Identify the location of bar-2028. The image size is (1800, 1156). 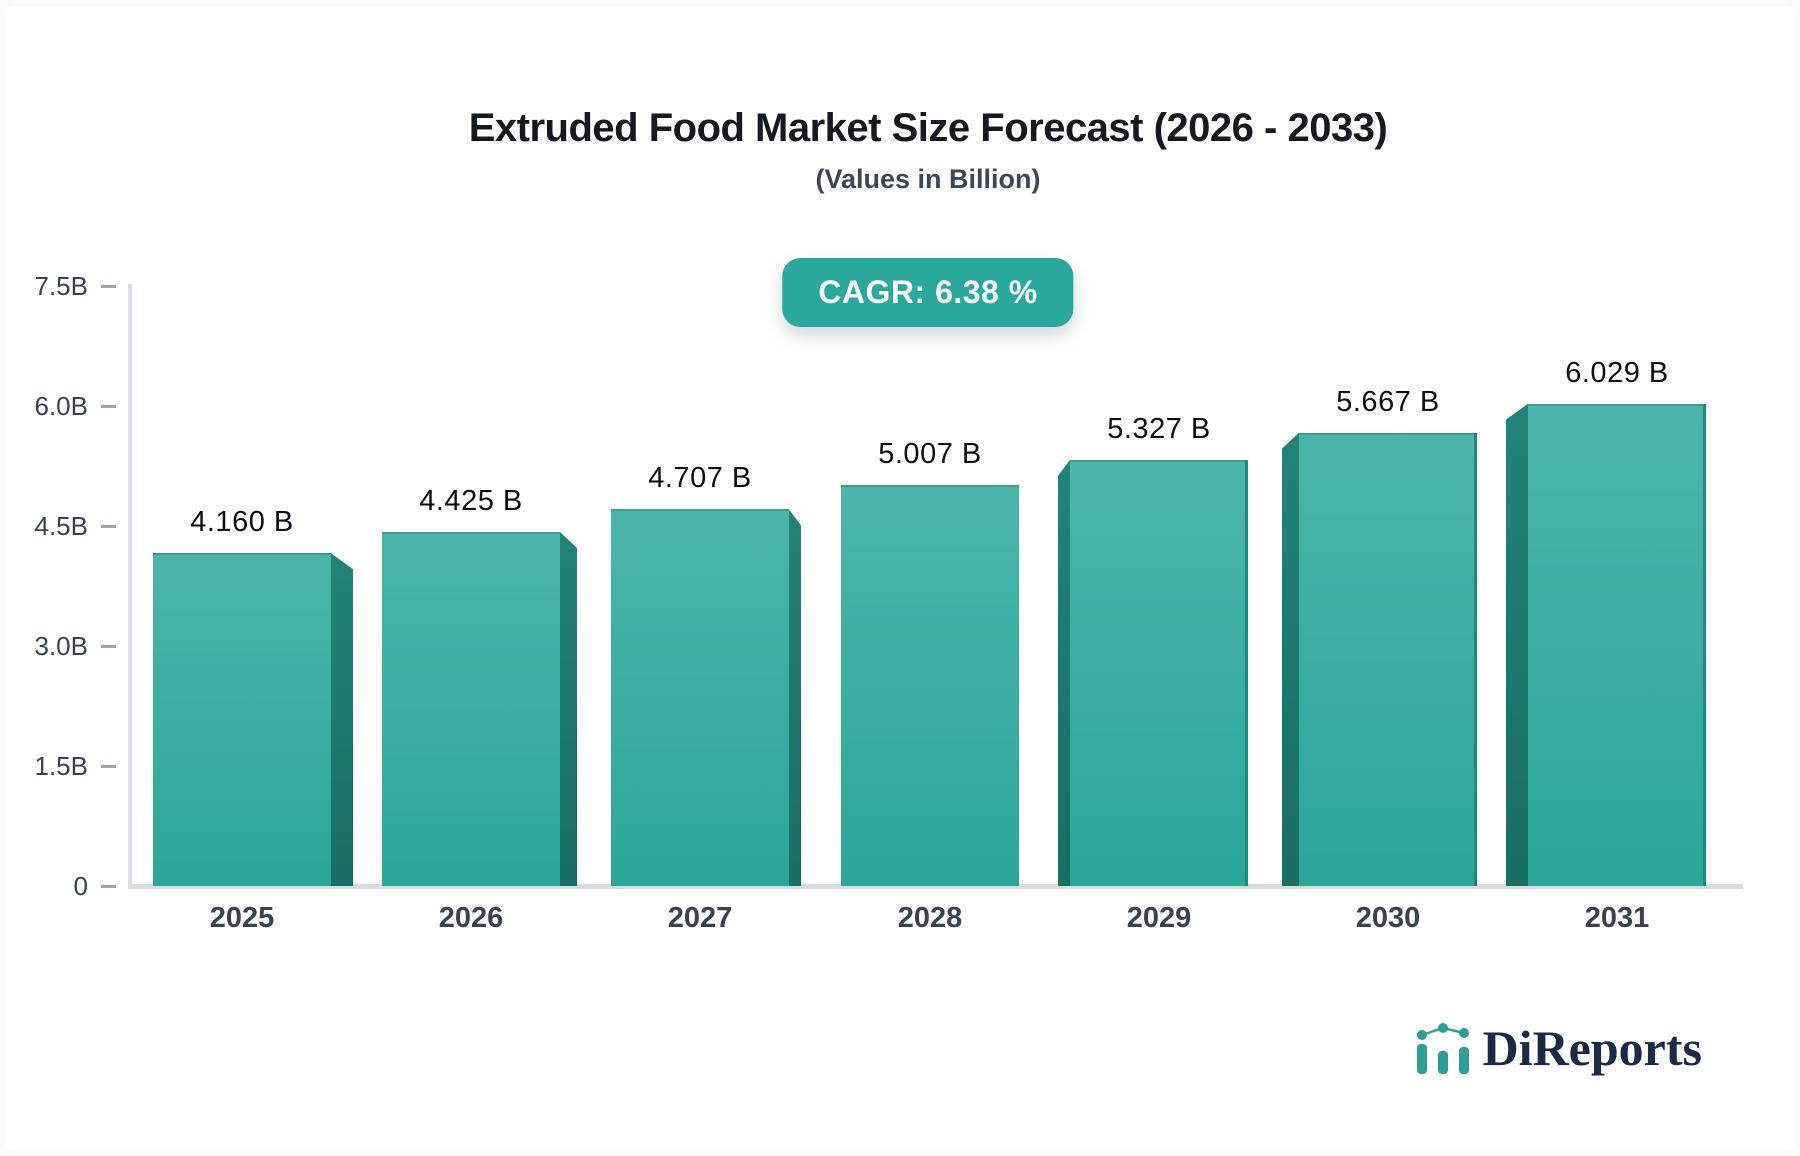
(930, 685).